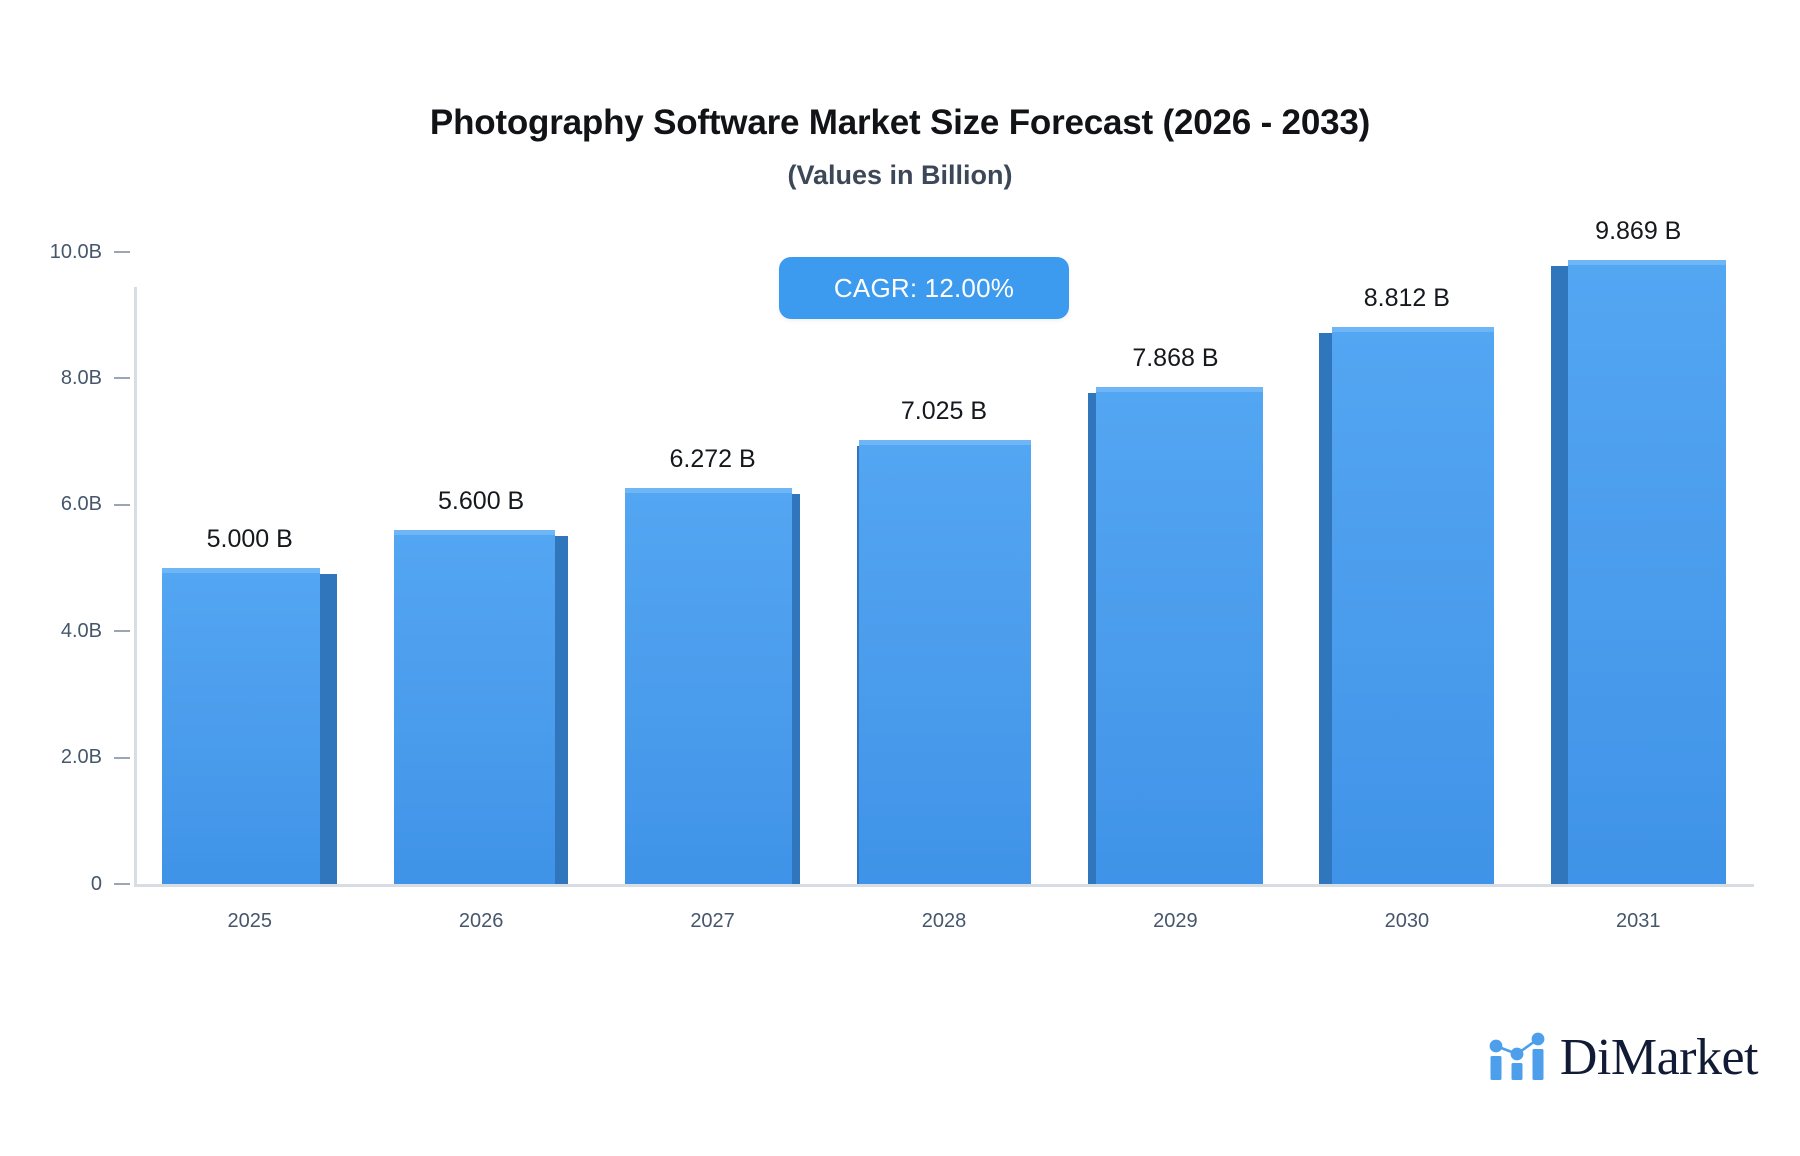  I want to click on y-axis-tick: 2.0B, so click(65, 757).